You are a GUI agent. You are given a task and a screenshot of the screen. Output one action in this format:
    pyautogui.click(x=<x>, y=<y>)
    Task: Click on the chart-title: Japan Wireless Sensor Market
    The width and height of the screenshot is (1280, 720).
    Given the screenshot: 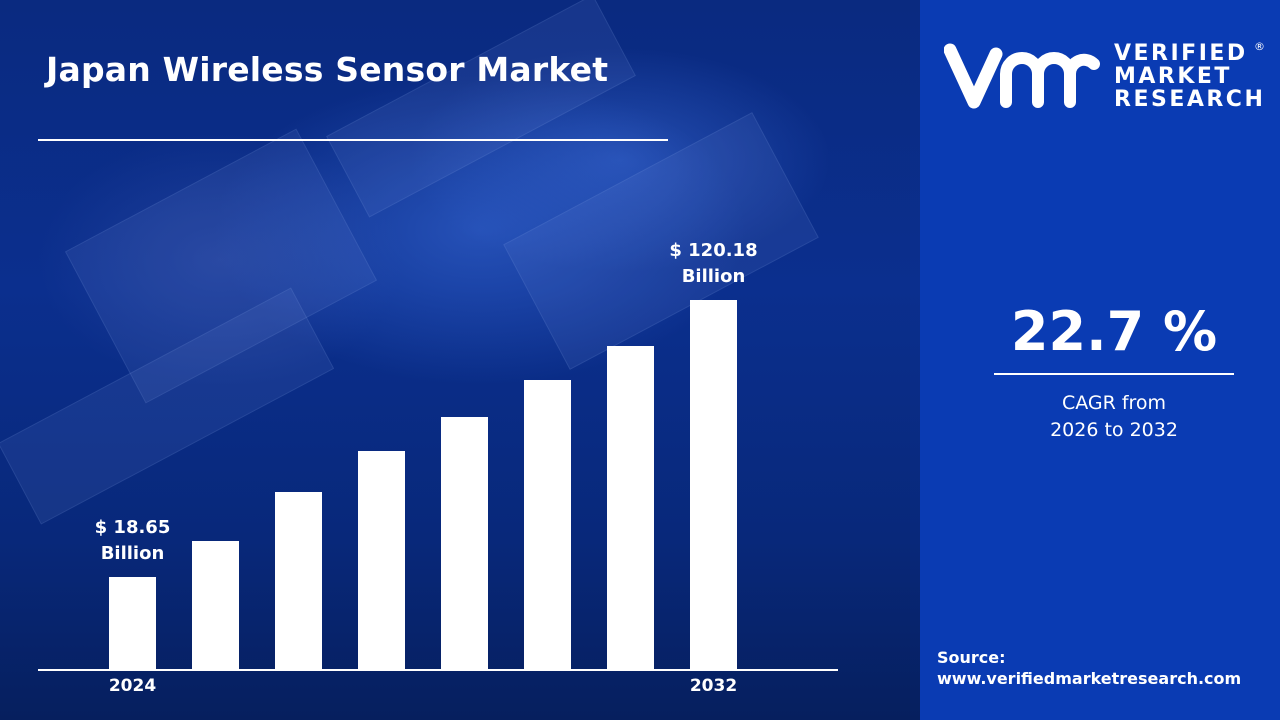 What is the action you would take?
    pyautogui.click(x=327, y=69)
    